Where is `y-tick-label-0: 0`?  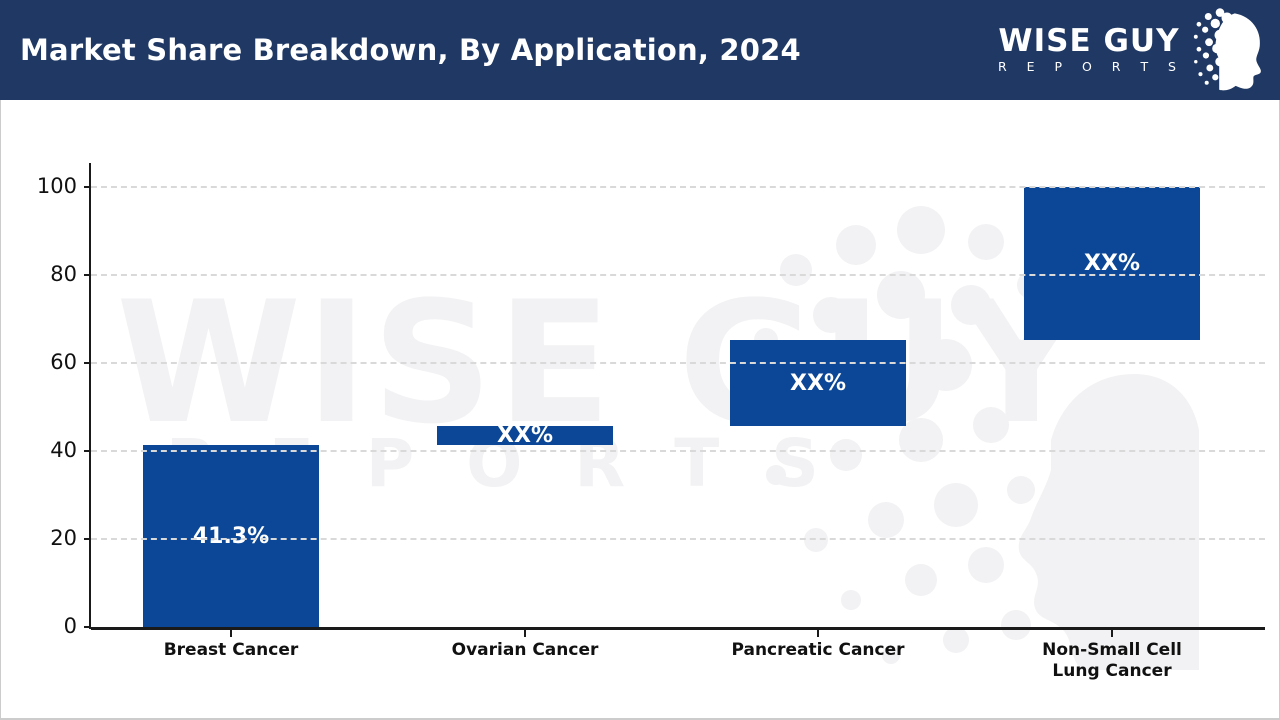
y-tick-label-0: 0 is located at coordinates (70, 626).